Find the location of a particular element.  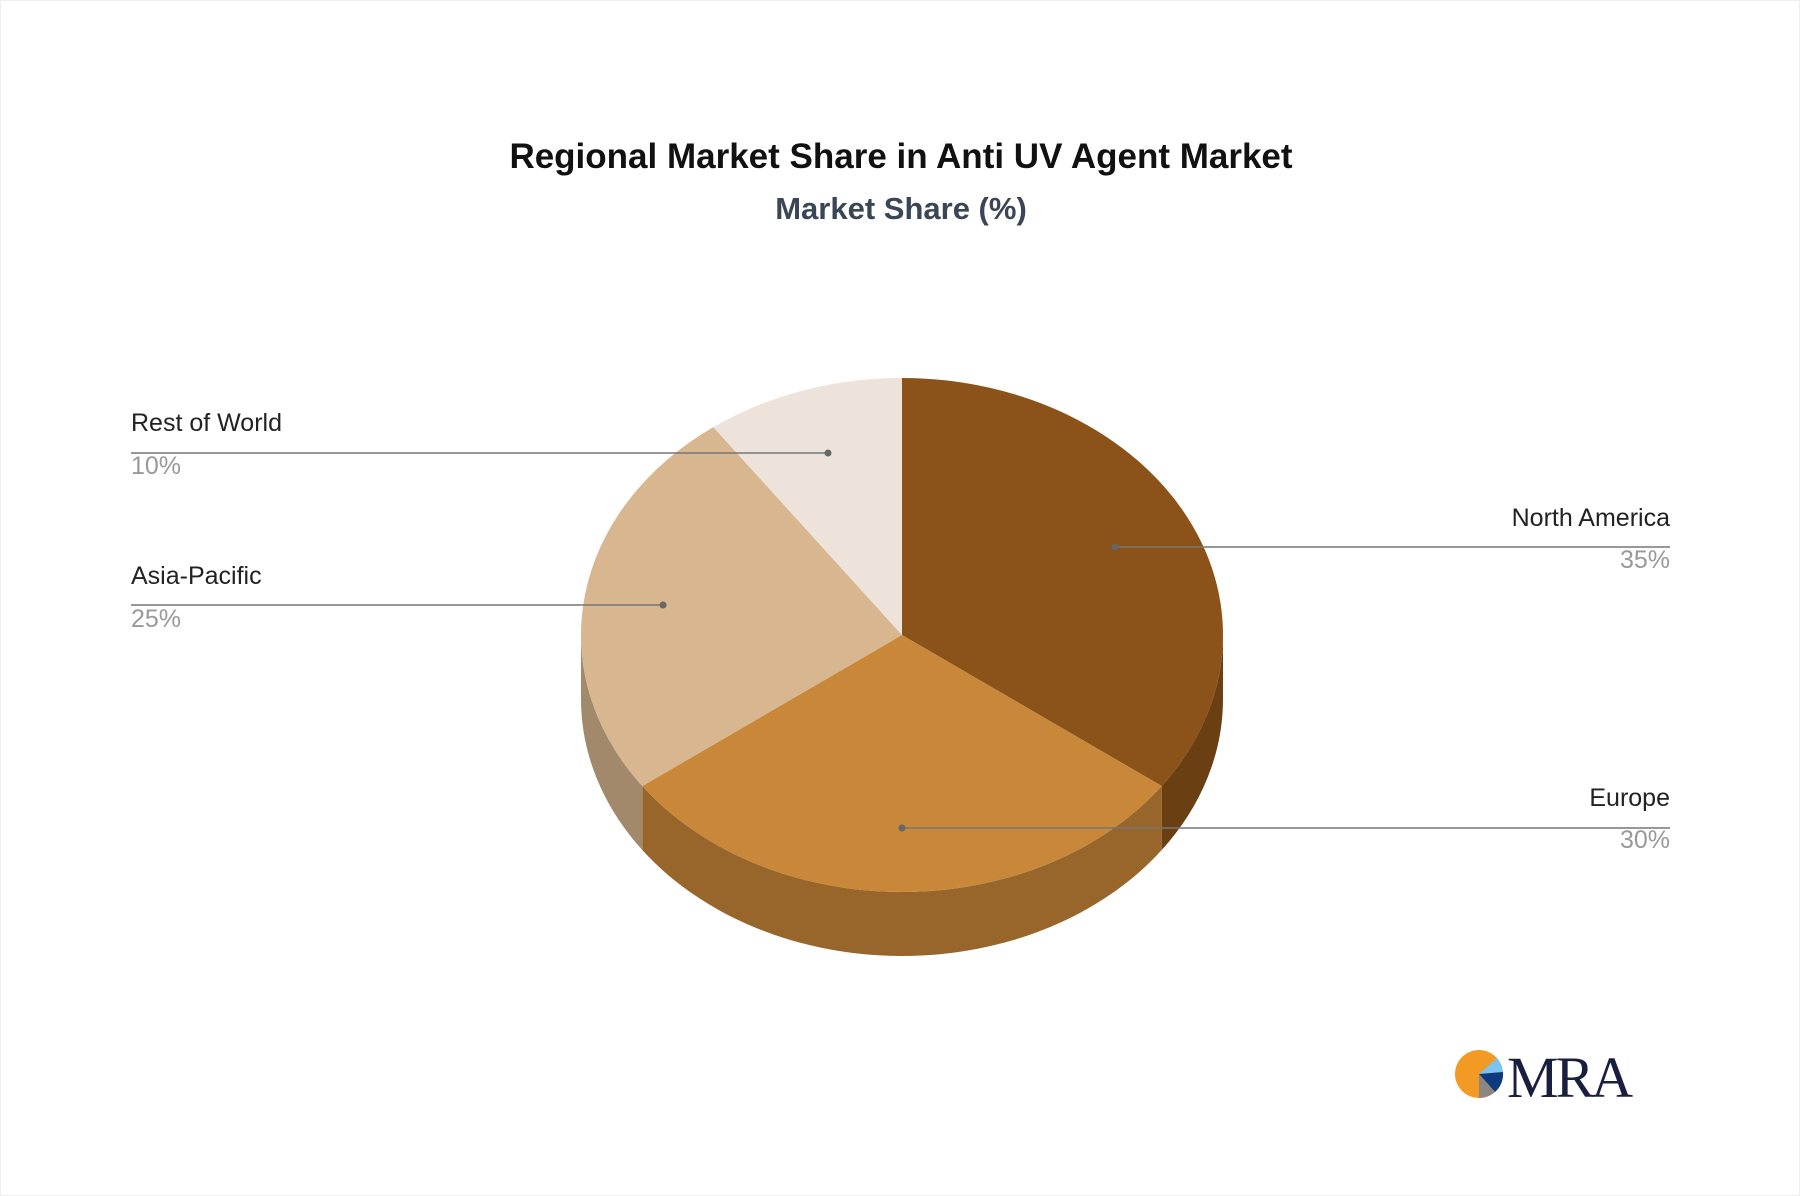

mra-logo: MRA is located at coordinates (1545, 1075).